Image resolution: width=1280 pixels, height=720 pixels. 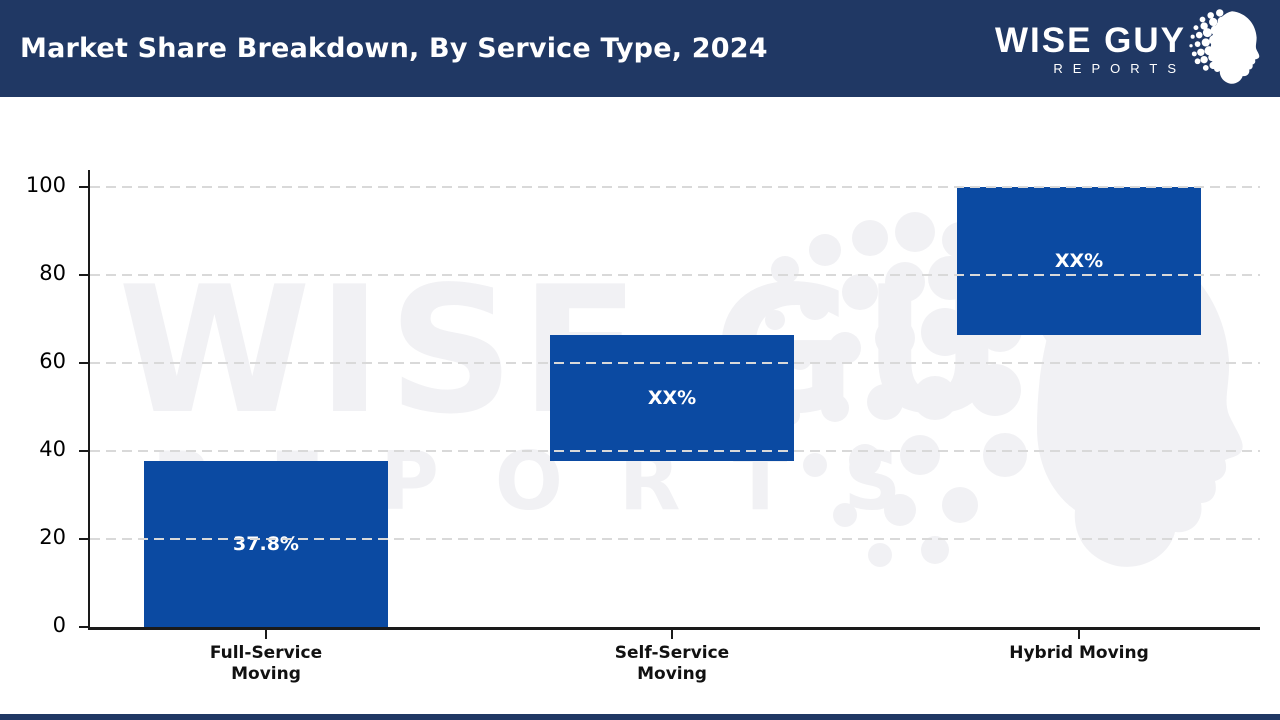 I want to click on y-tick-label-80: 80, so click(x=52, y=273).